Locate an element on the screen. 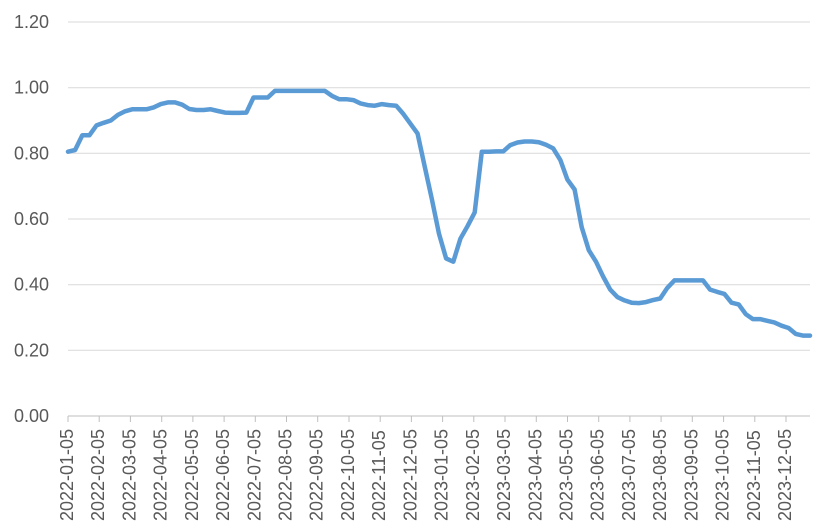 This screenshot has width=833, height=531. x-axis-ticks is located at coordinates (427, 419).